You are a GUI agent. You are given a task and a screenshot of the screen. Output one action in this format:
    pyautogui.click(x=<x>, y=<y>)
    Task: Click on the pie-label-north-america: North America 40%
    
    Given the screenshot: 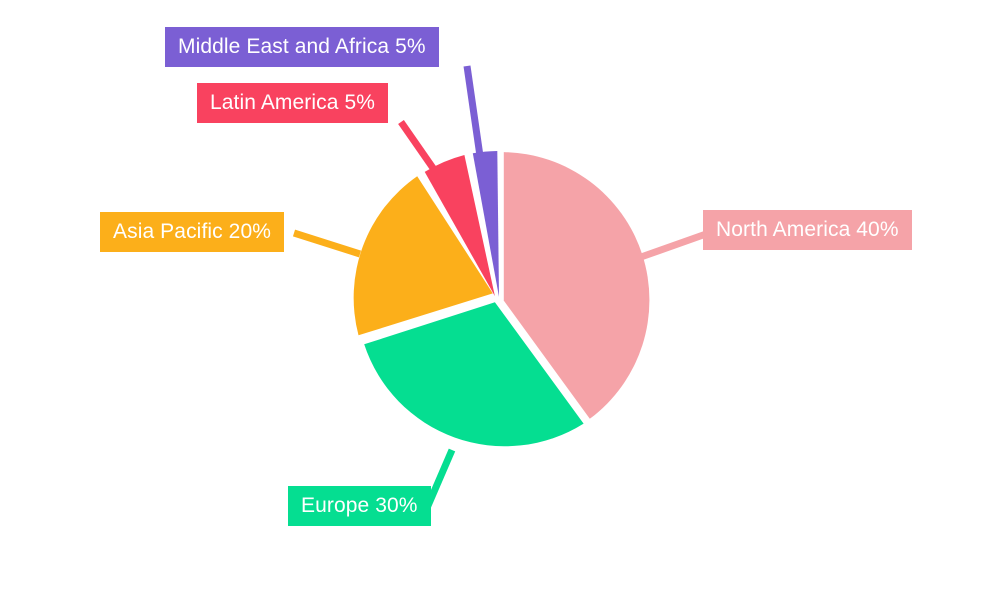 What is the action you would take?
    pyautogui.click(x=807, y=230)
    